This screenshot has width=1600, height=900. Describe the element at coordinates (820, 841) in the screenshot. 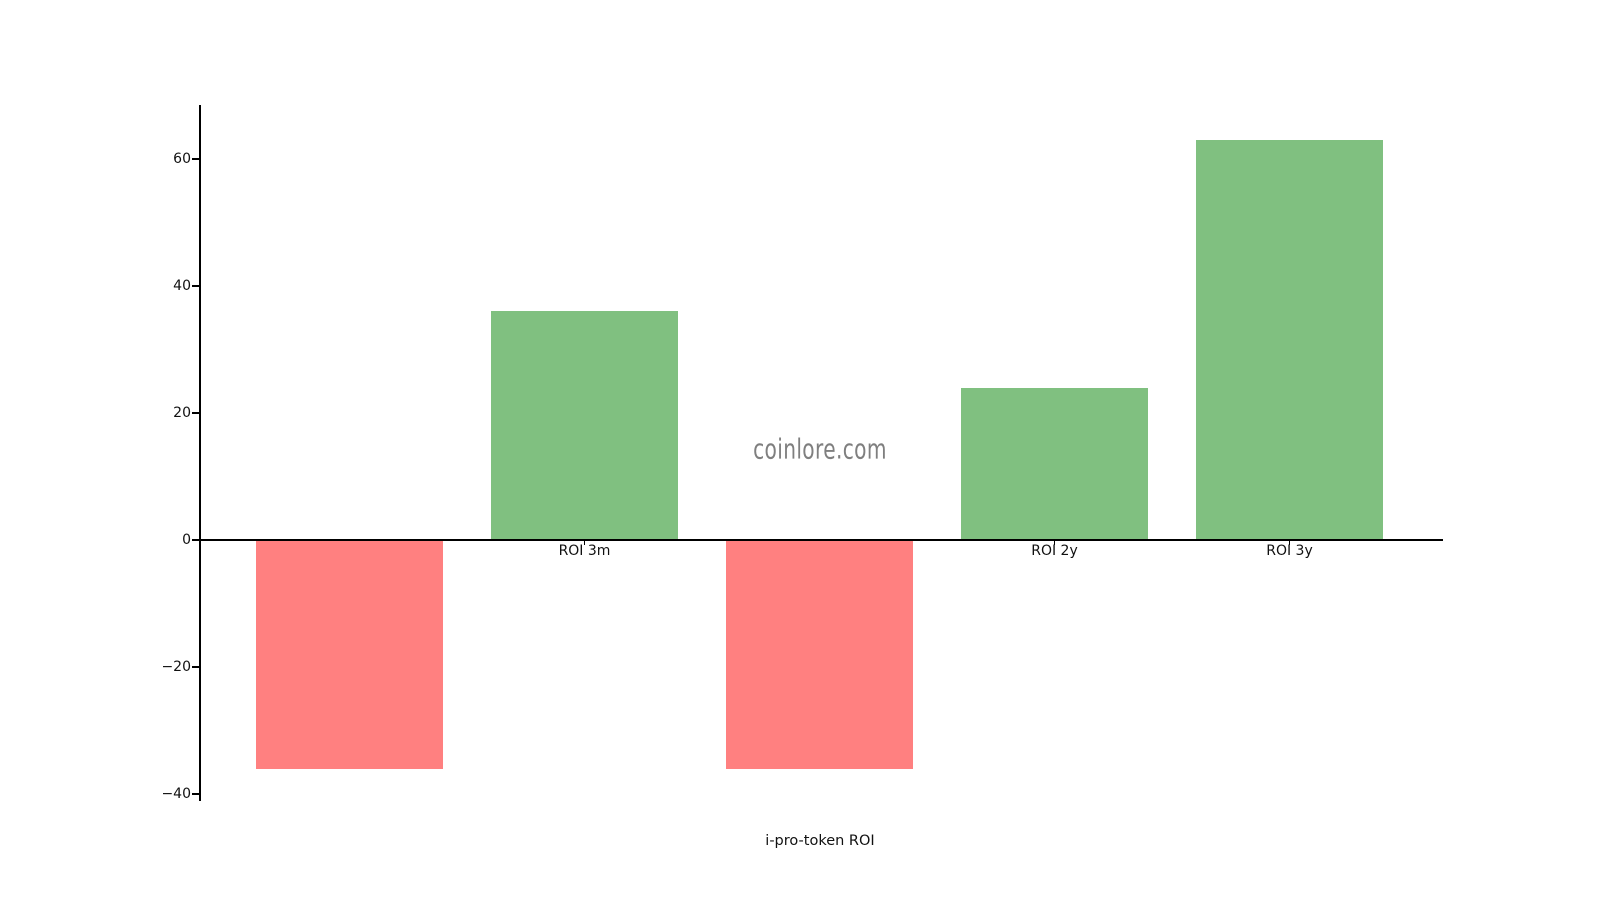

I see `chart-title: i-pro-token ROI` at that location.